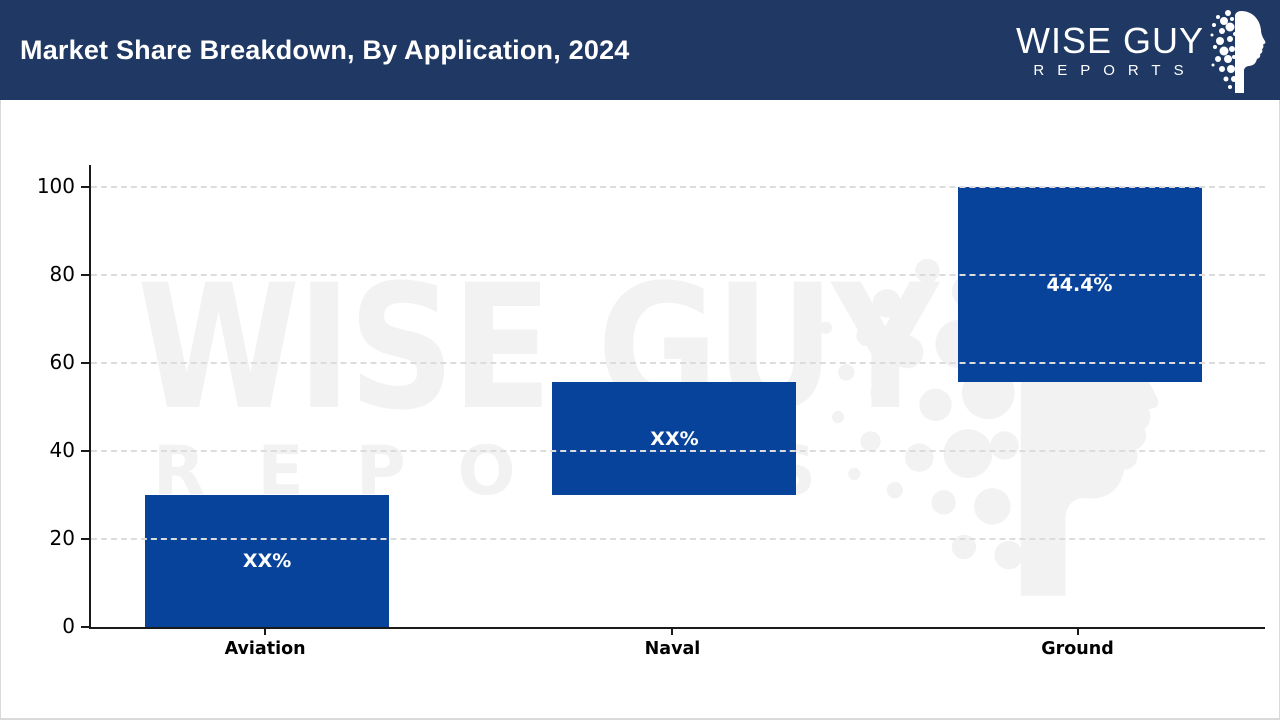 Image resolution: width=1280 pixels, height=720 pixels. What do you see at coordinates (62, 362) in the screenshot?
I see `y-tick-label: 60` at bounding box center [62, 362].